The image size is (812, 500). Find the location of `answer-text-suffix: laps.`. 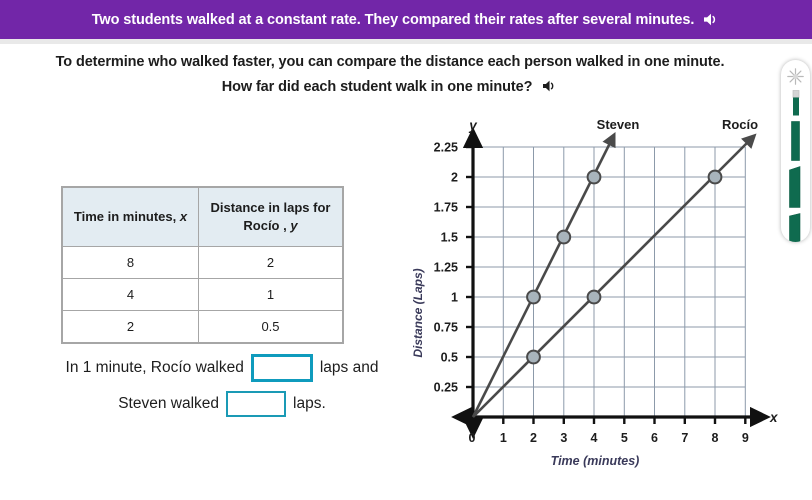

answer-text-suffix: laps. is located at coordinates (309, 403).